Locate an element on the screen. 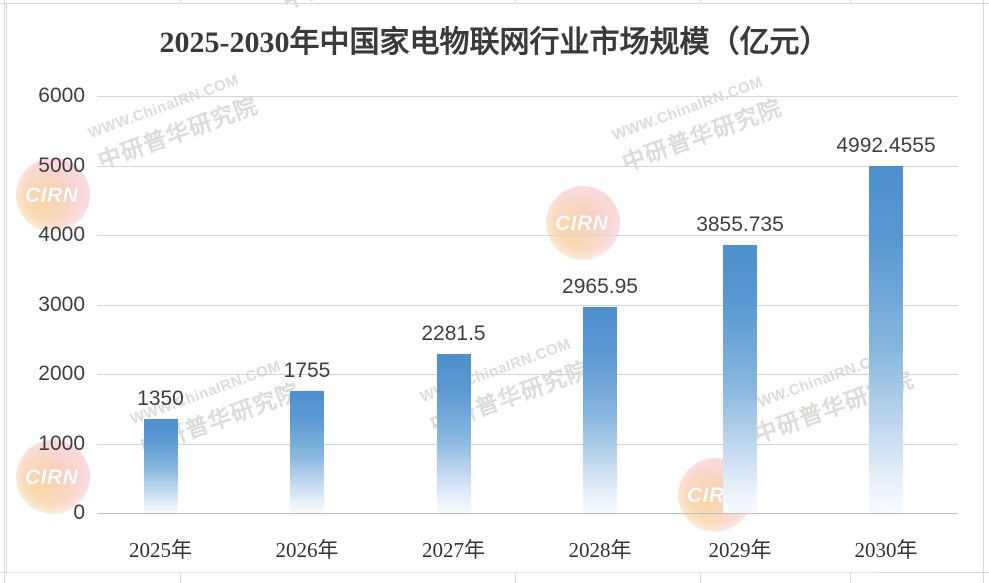  x-axis-tick-label: 2025年 is located at coordinates (160, 550).